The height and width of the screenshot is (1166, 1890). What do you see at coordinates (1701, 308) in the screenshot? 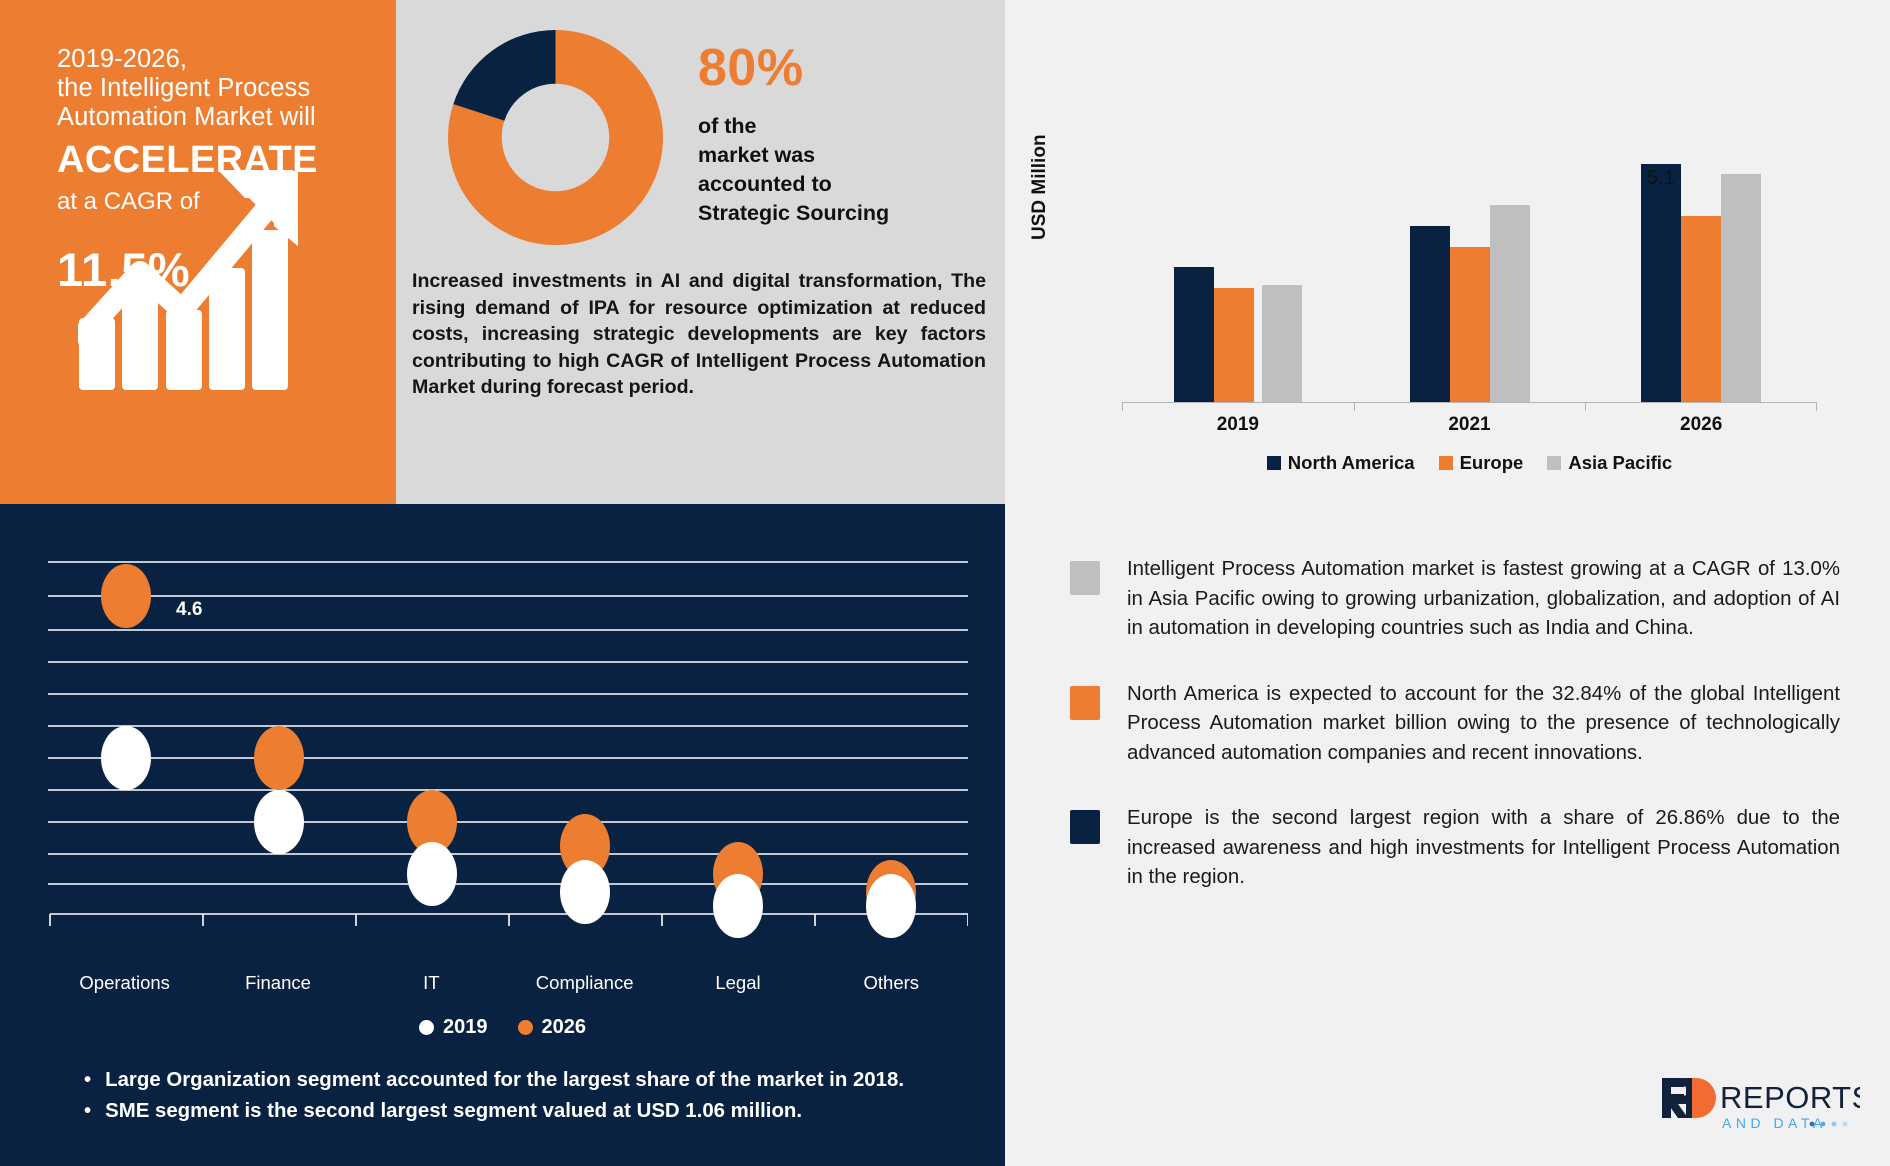
I see `bar-2026-europe` at bounding box center [1701, 308].